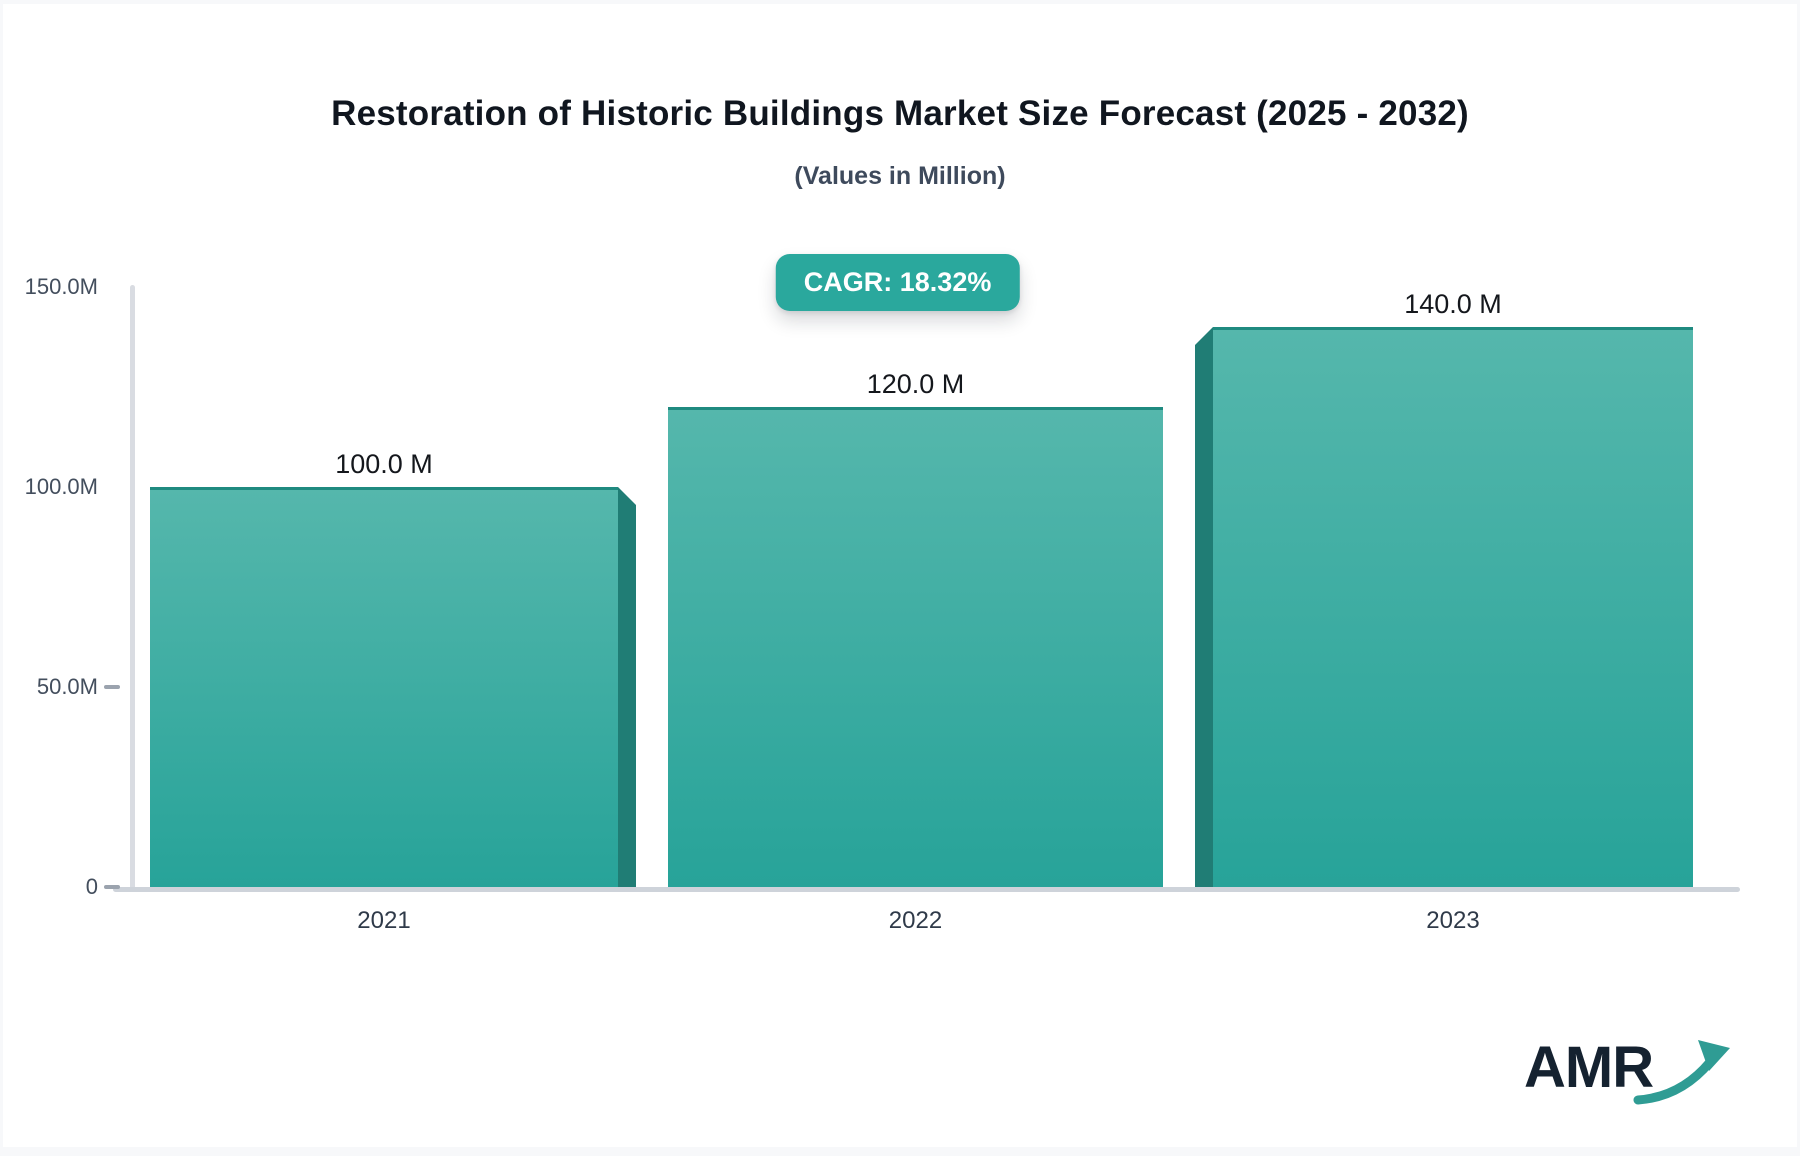 Image resolution: width=1800 pixels, height=1156 pixels. Describe the element at coordinates (1453, 607) in the screenshot. I see `bar-2023` at that location.